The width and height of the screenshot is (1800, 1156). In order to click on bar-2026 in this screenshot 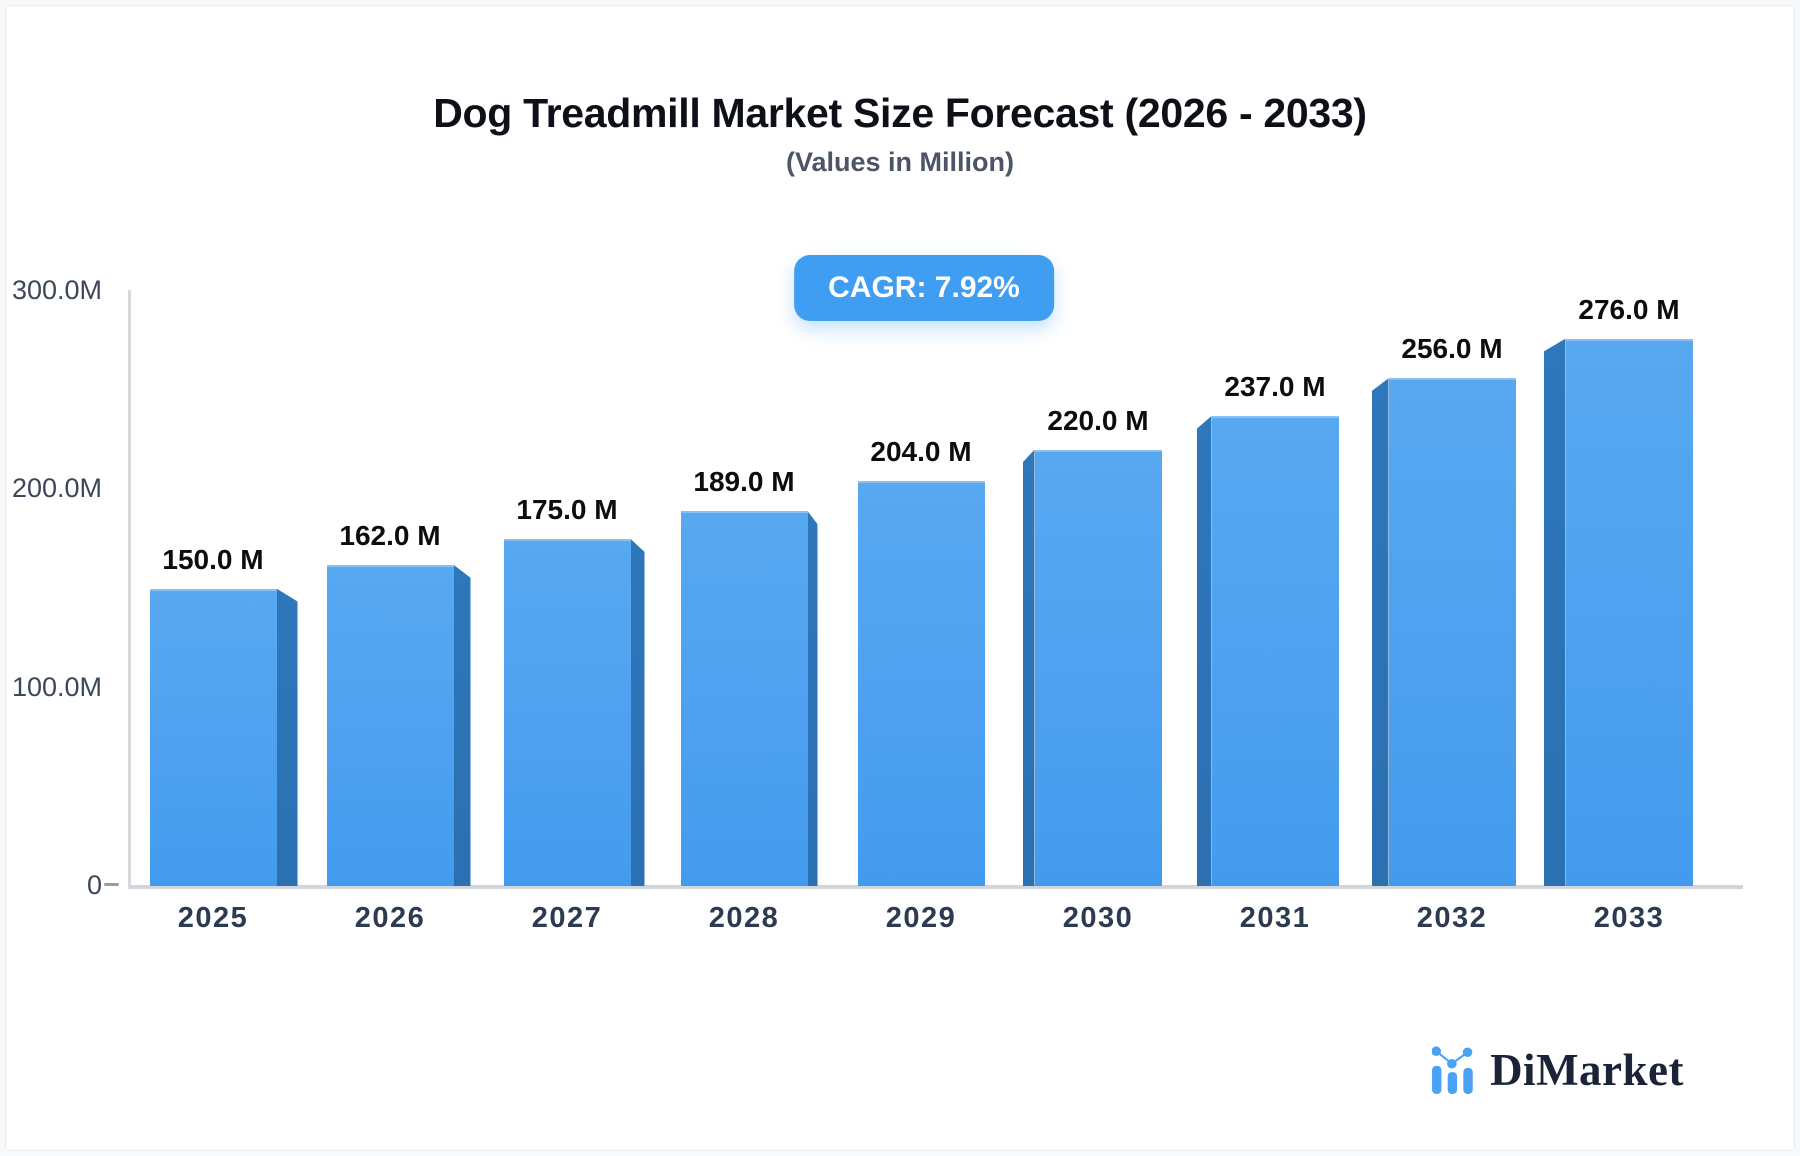, I will do `click(390, 725)`.